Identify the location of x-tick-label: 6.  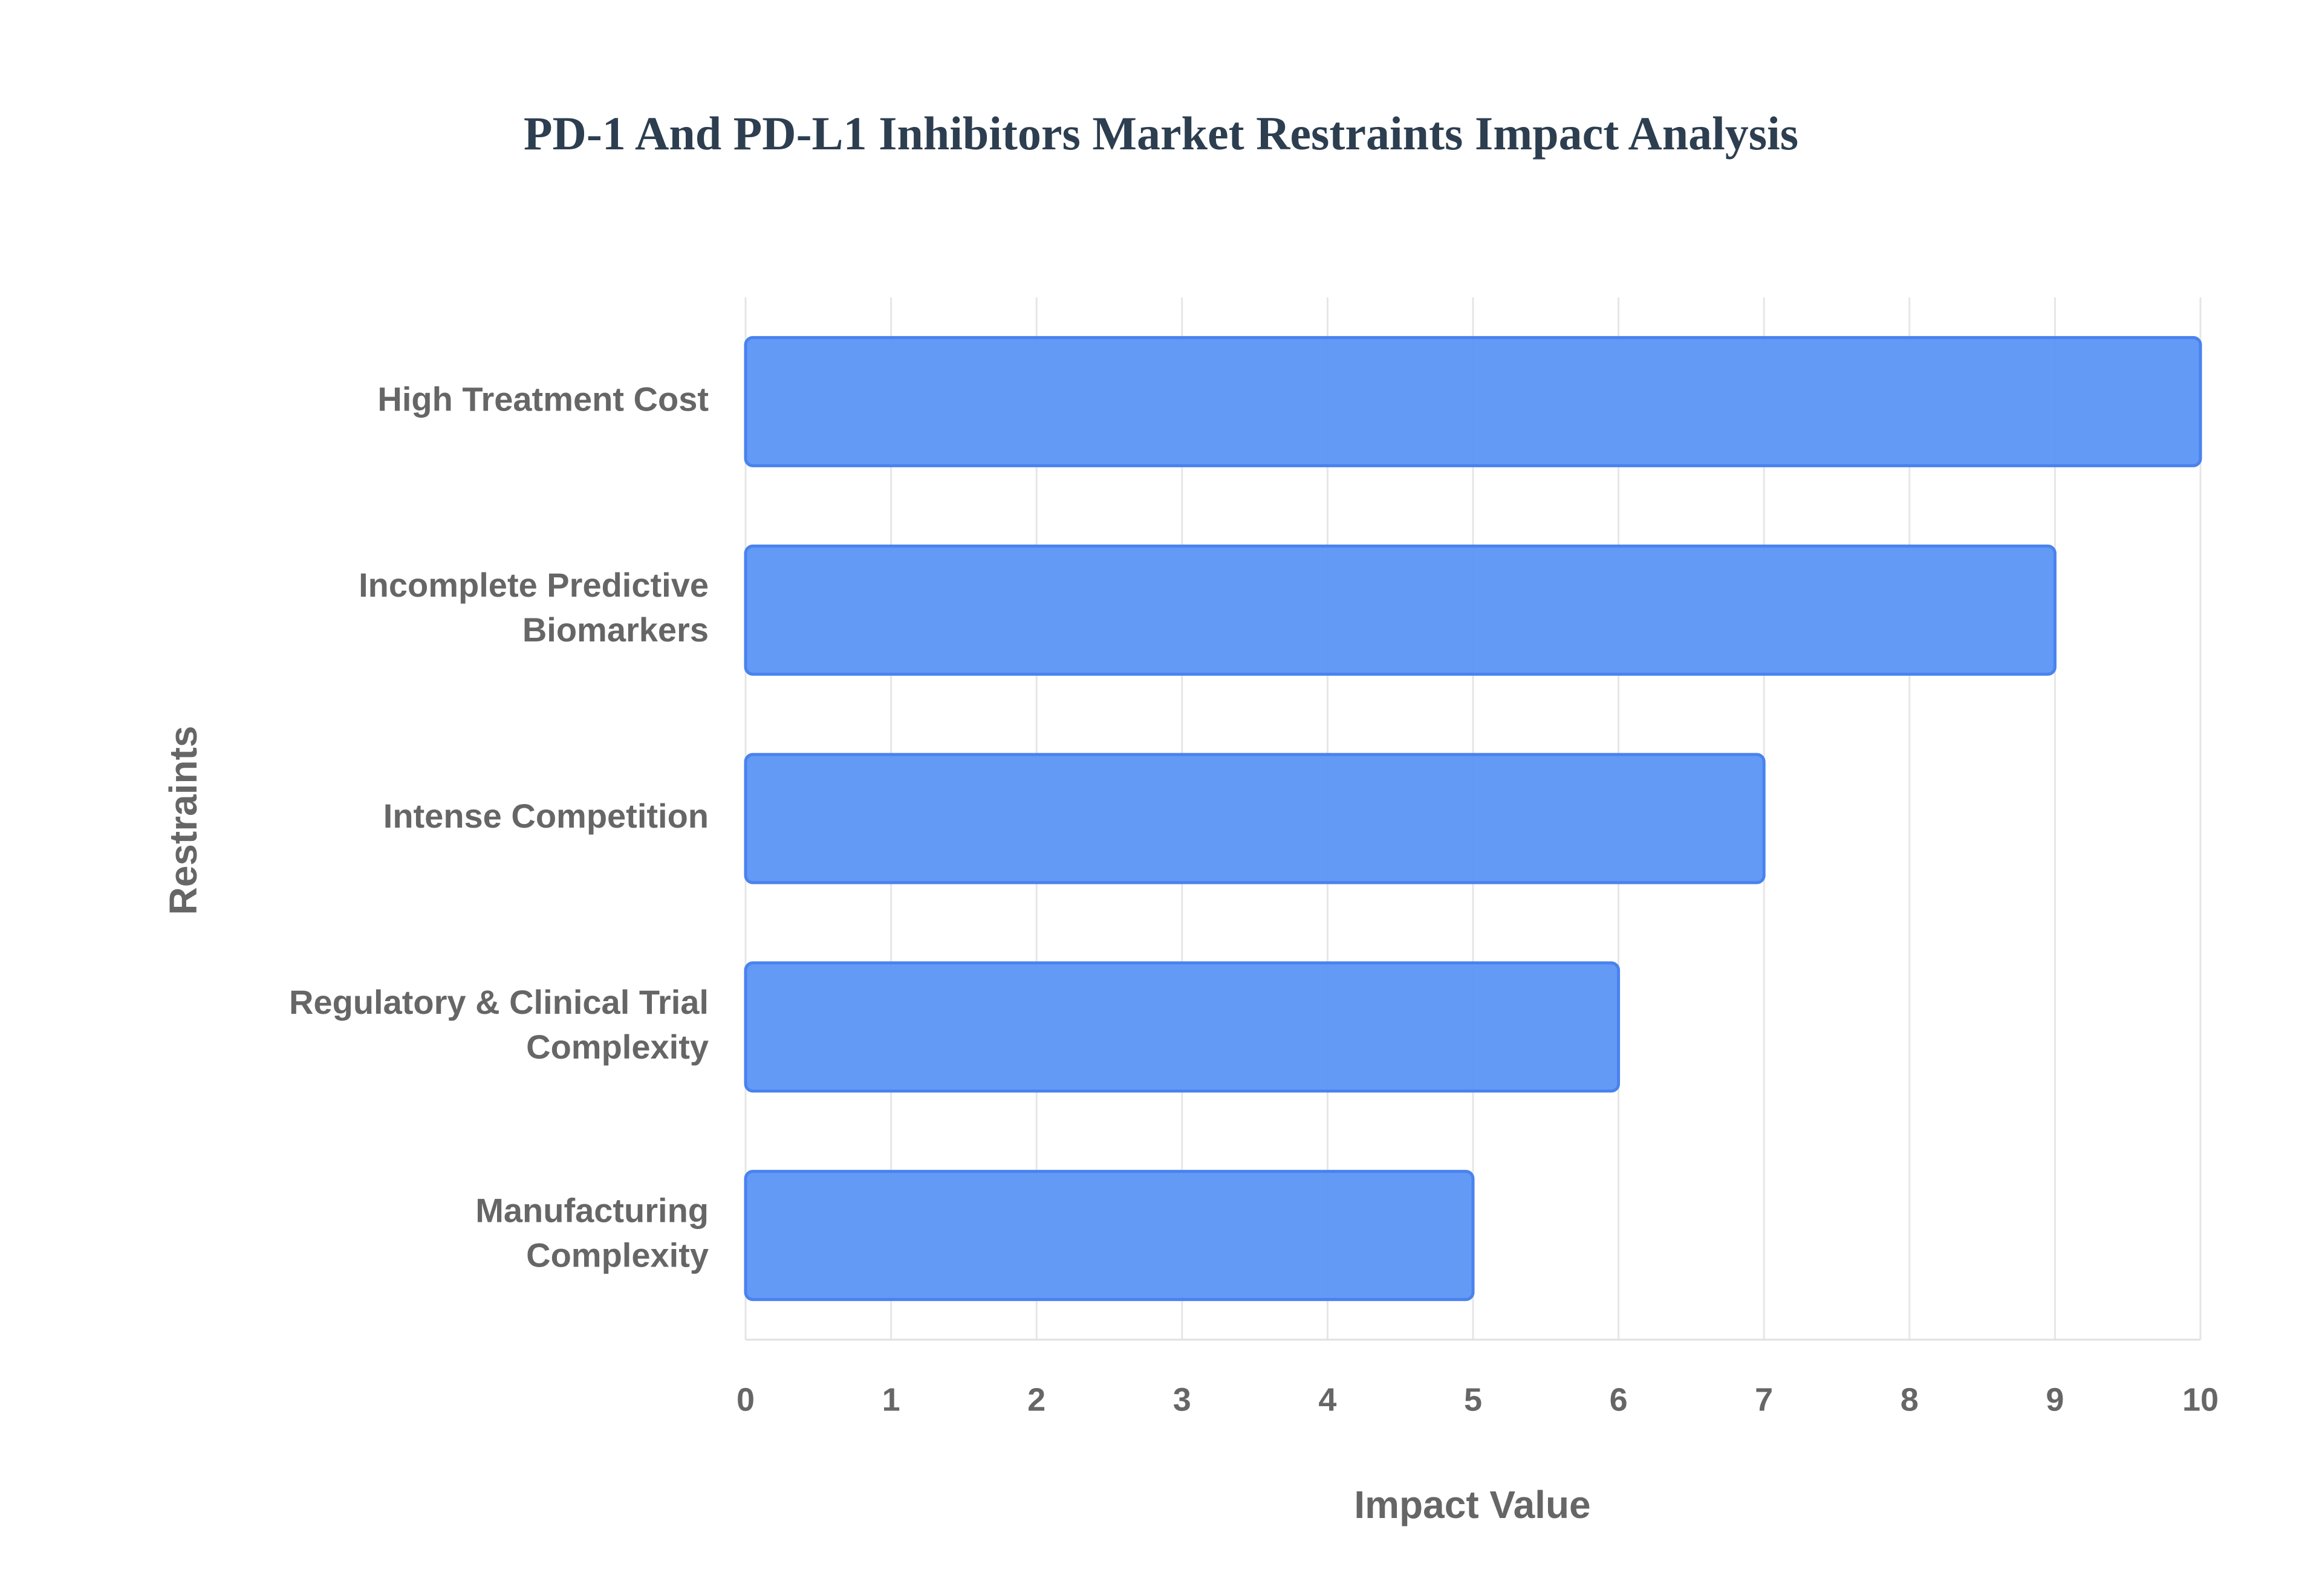
(1619, 1399).